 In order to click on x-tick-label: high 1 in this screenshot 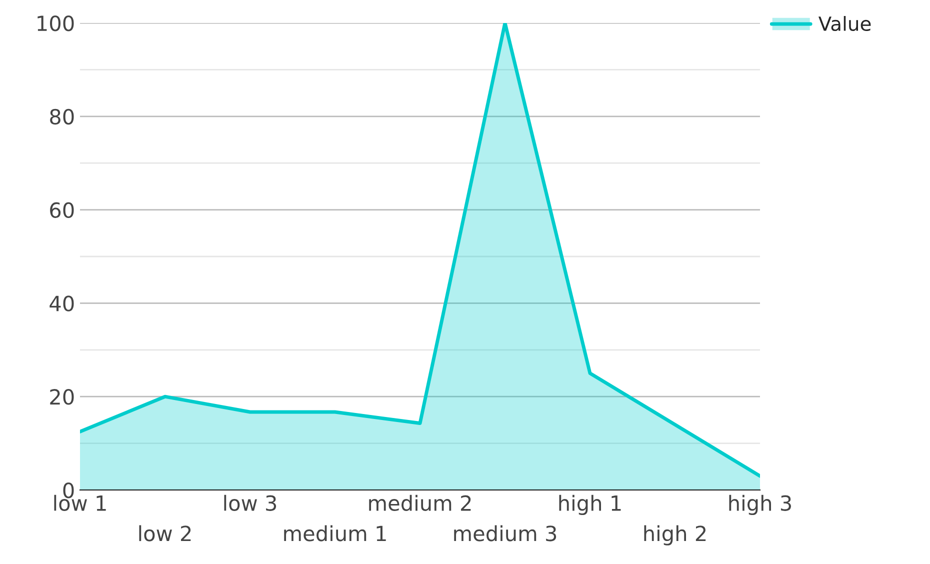, I will do `click(590, 505)`.